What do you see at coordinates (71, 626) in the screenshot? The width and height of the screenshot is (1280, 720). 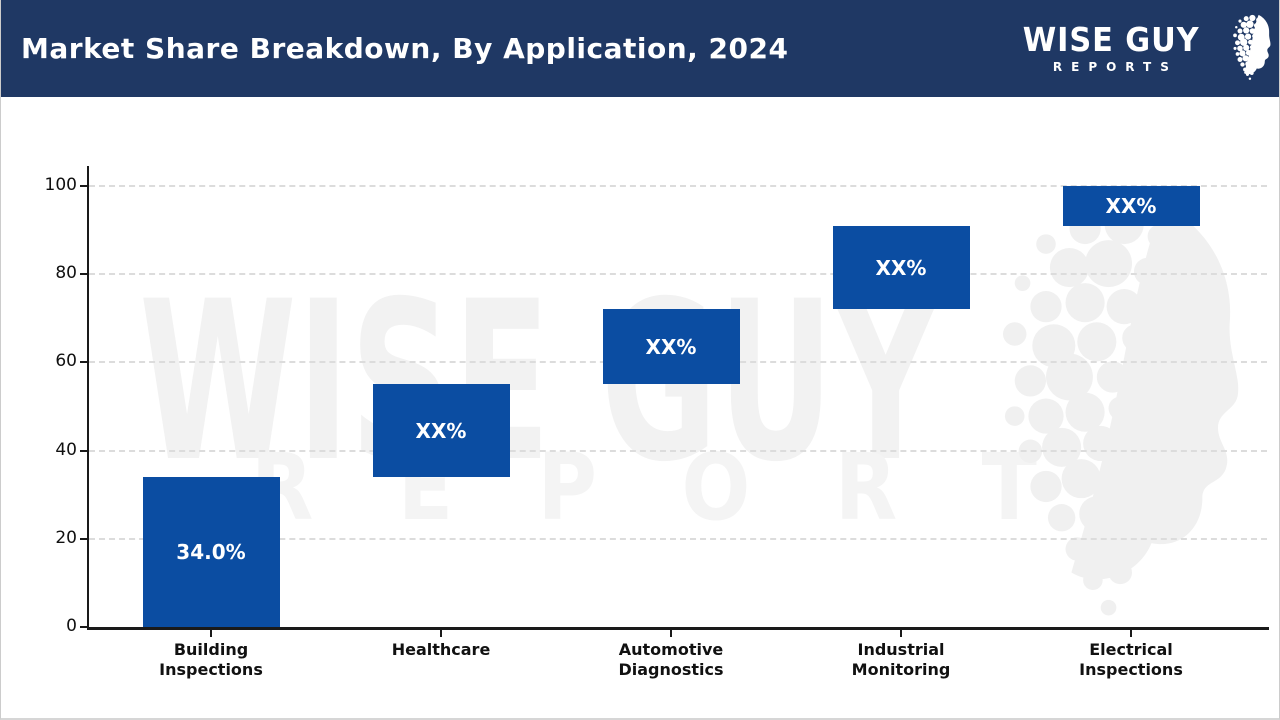 I see `y-tick-label: 0` at bounding box center [71, 626].